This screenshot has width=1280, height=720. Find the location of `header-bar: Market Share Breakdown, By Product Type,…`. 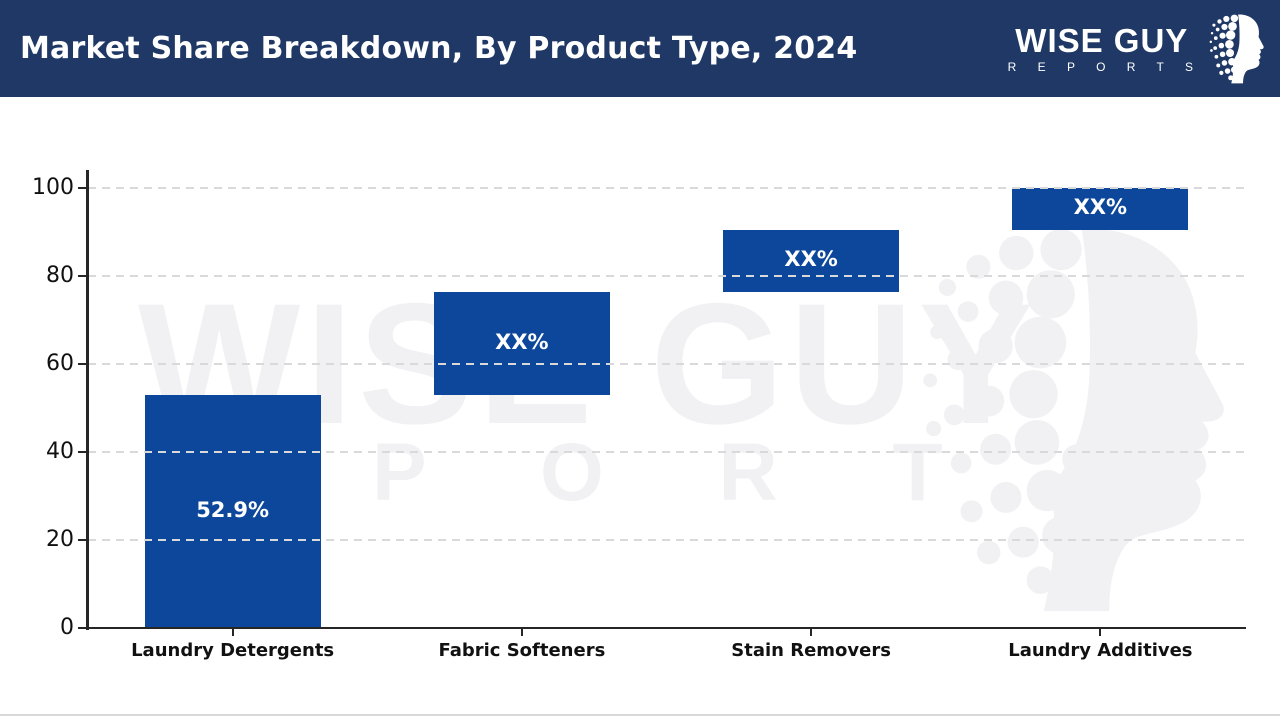

header-bar: Market Share Breakdown, By Product Type,… is located at coordinates (640, 48).